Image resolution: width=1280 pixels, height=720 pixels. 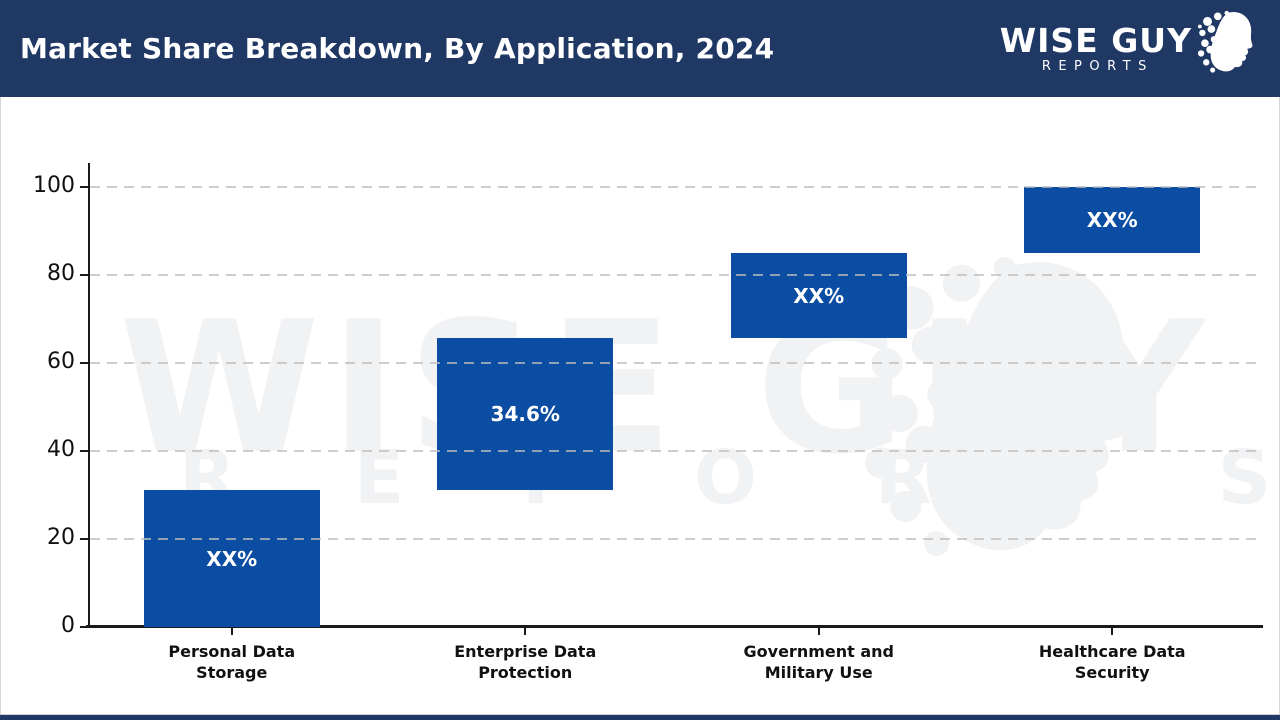 What do you see at coordinates (676, 362) in the screenshot?
I see `gridline-y60` at bounding box center [676, 362].